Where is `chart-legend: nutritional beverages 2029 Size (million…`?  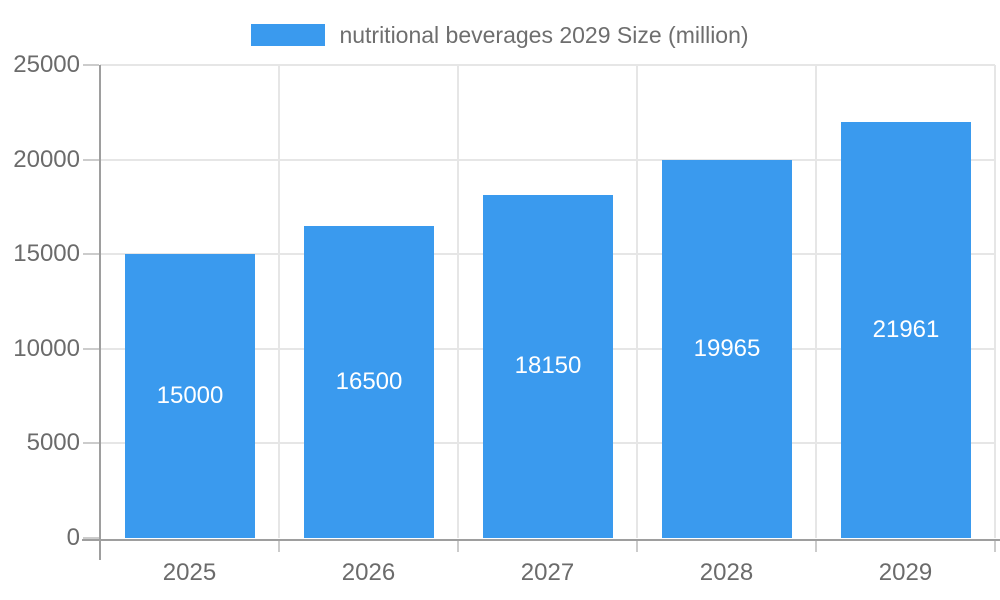
chart-legend: nutritional beverages 2029 Size (million… is located at coordinates (500, 35).